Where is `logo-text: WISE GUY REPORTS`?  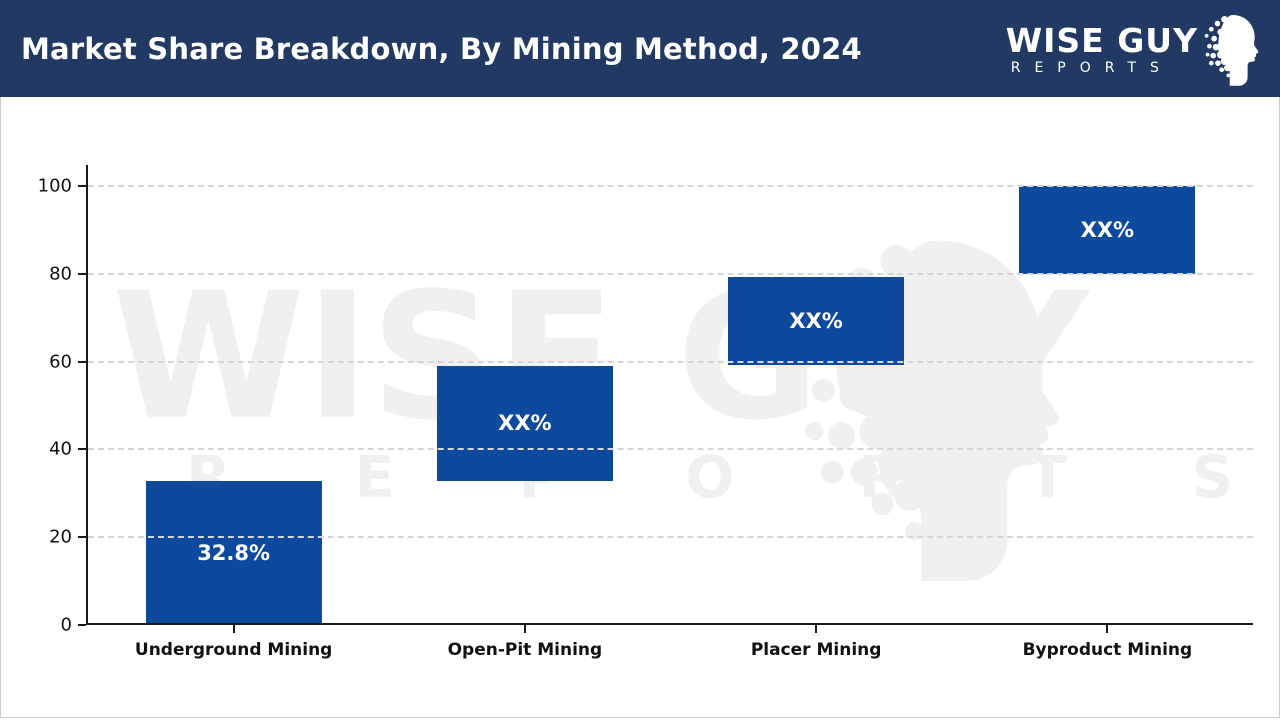 logo-text: WISE GUY REPORTS is located at coordinates (1102, 49).